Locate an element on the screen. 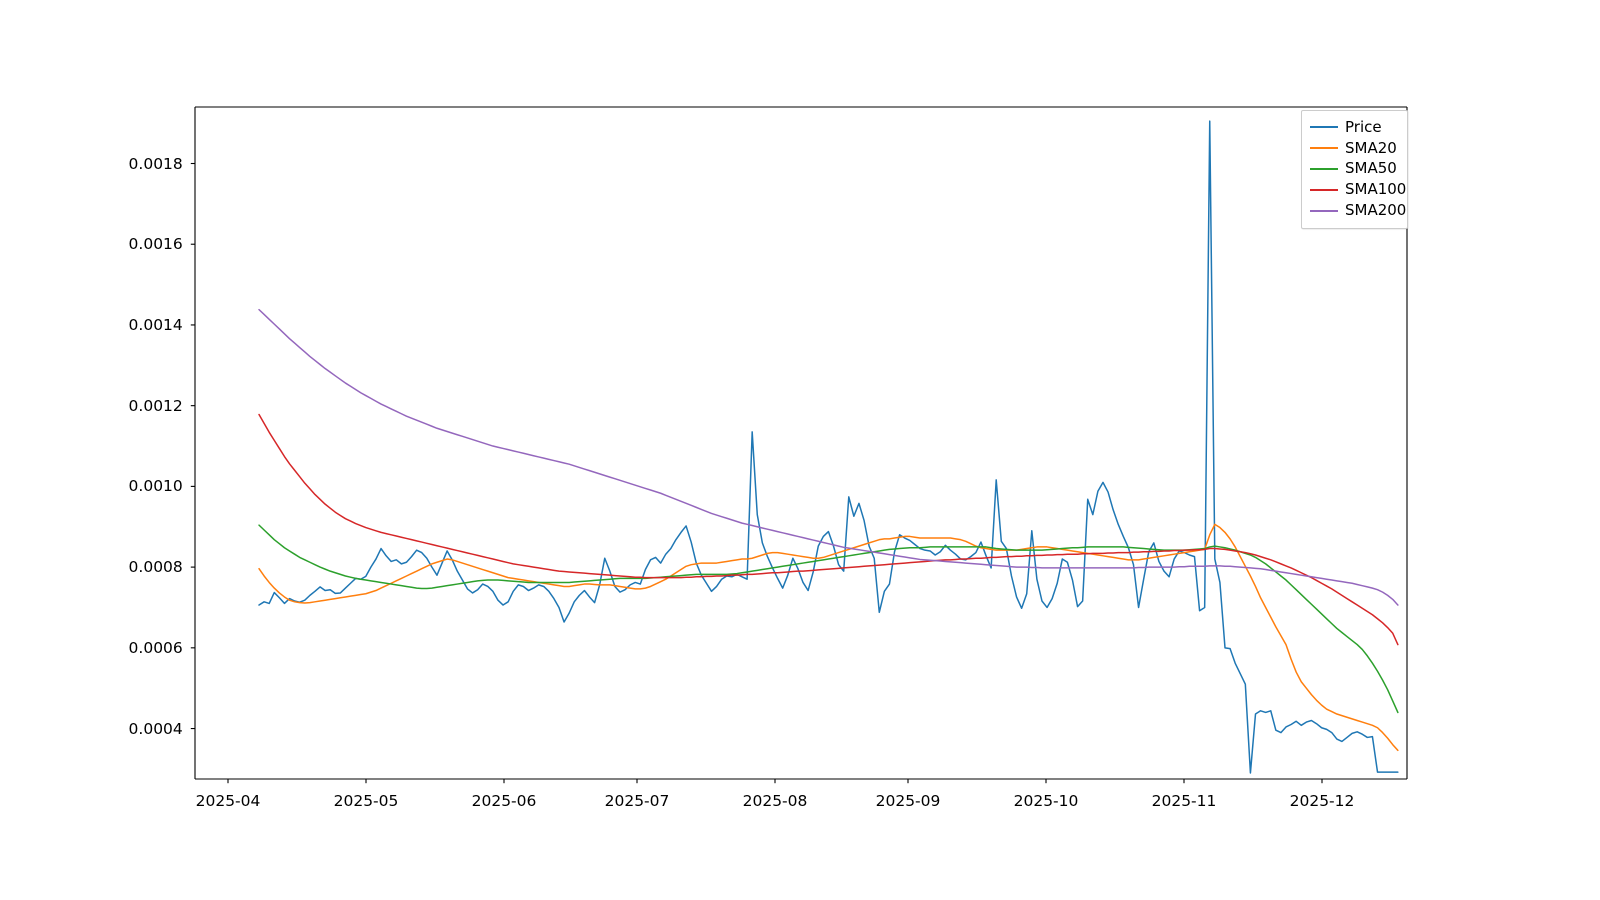 Image resolution: width=1600 pixels, height=900 pixels. y-tick-label: 0.0004 is located at coordinates (155, 728).